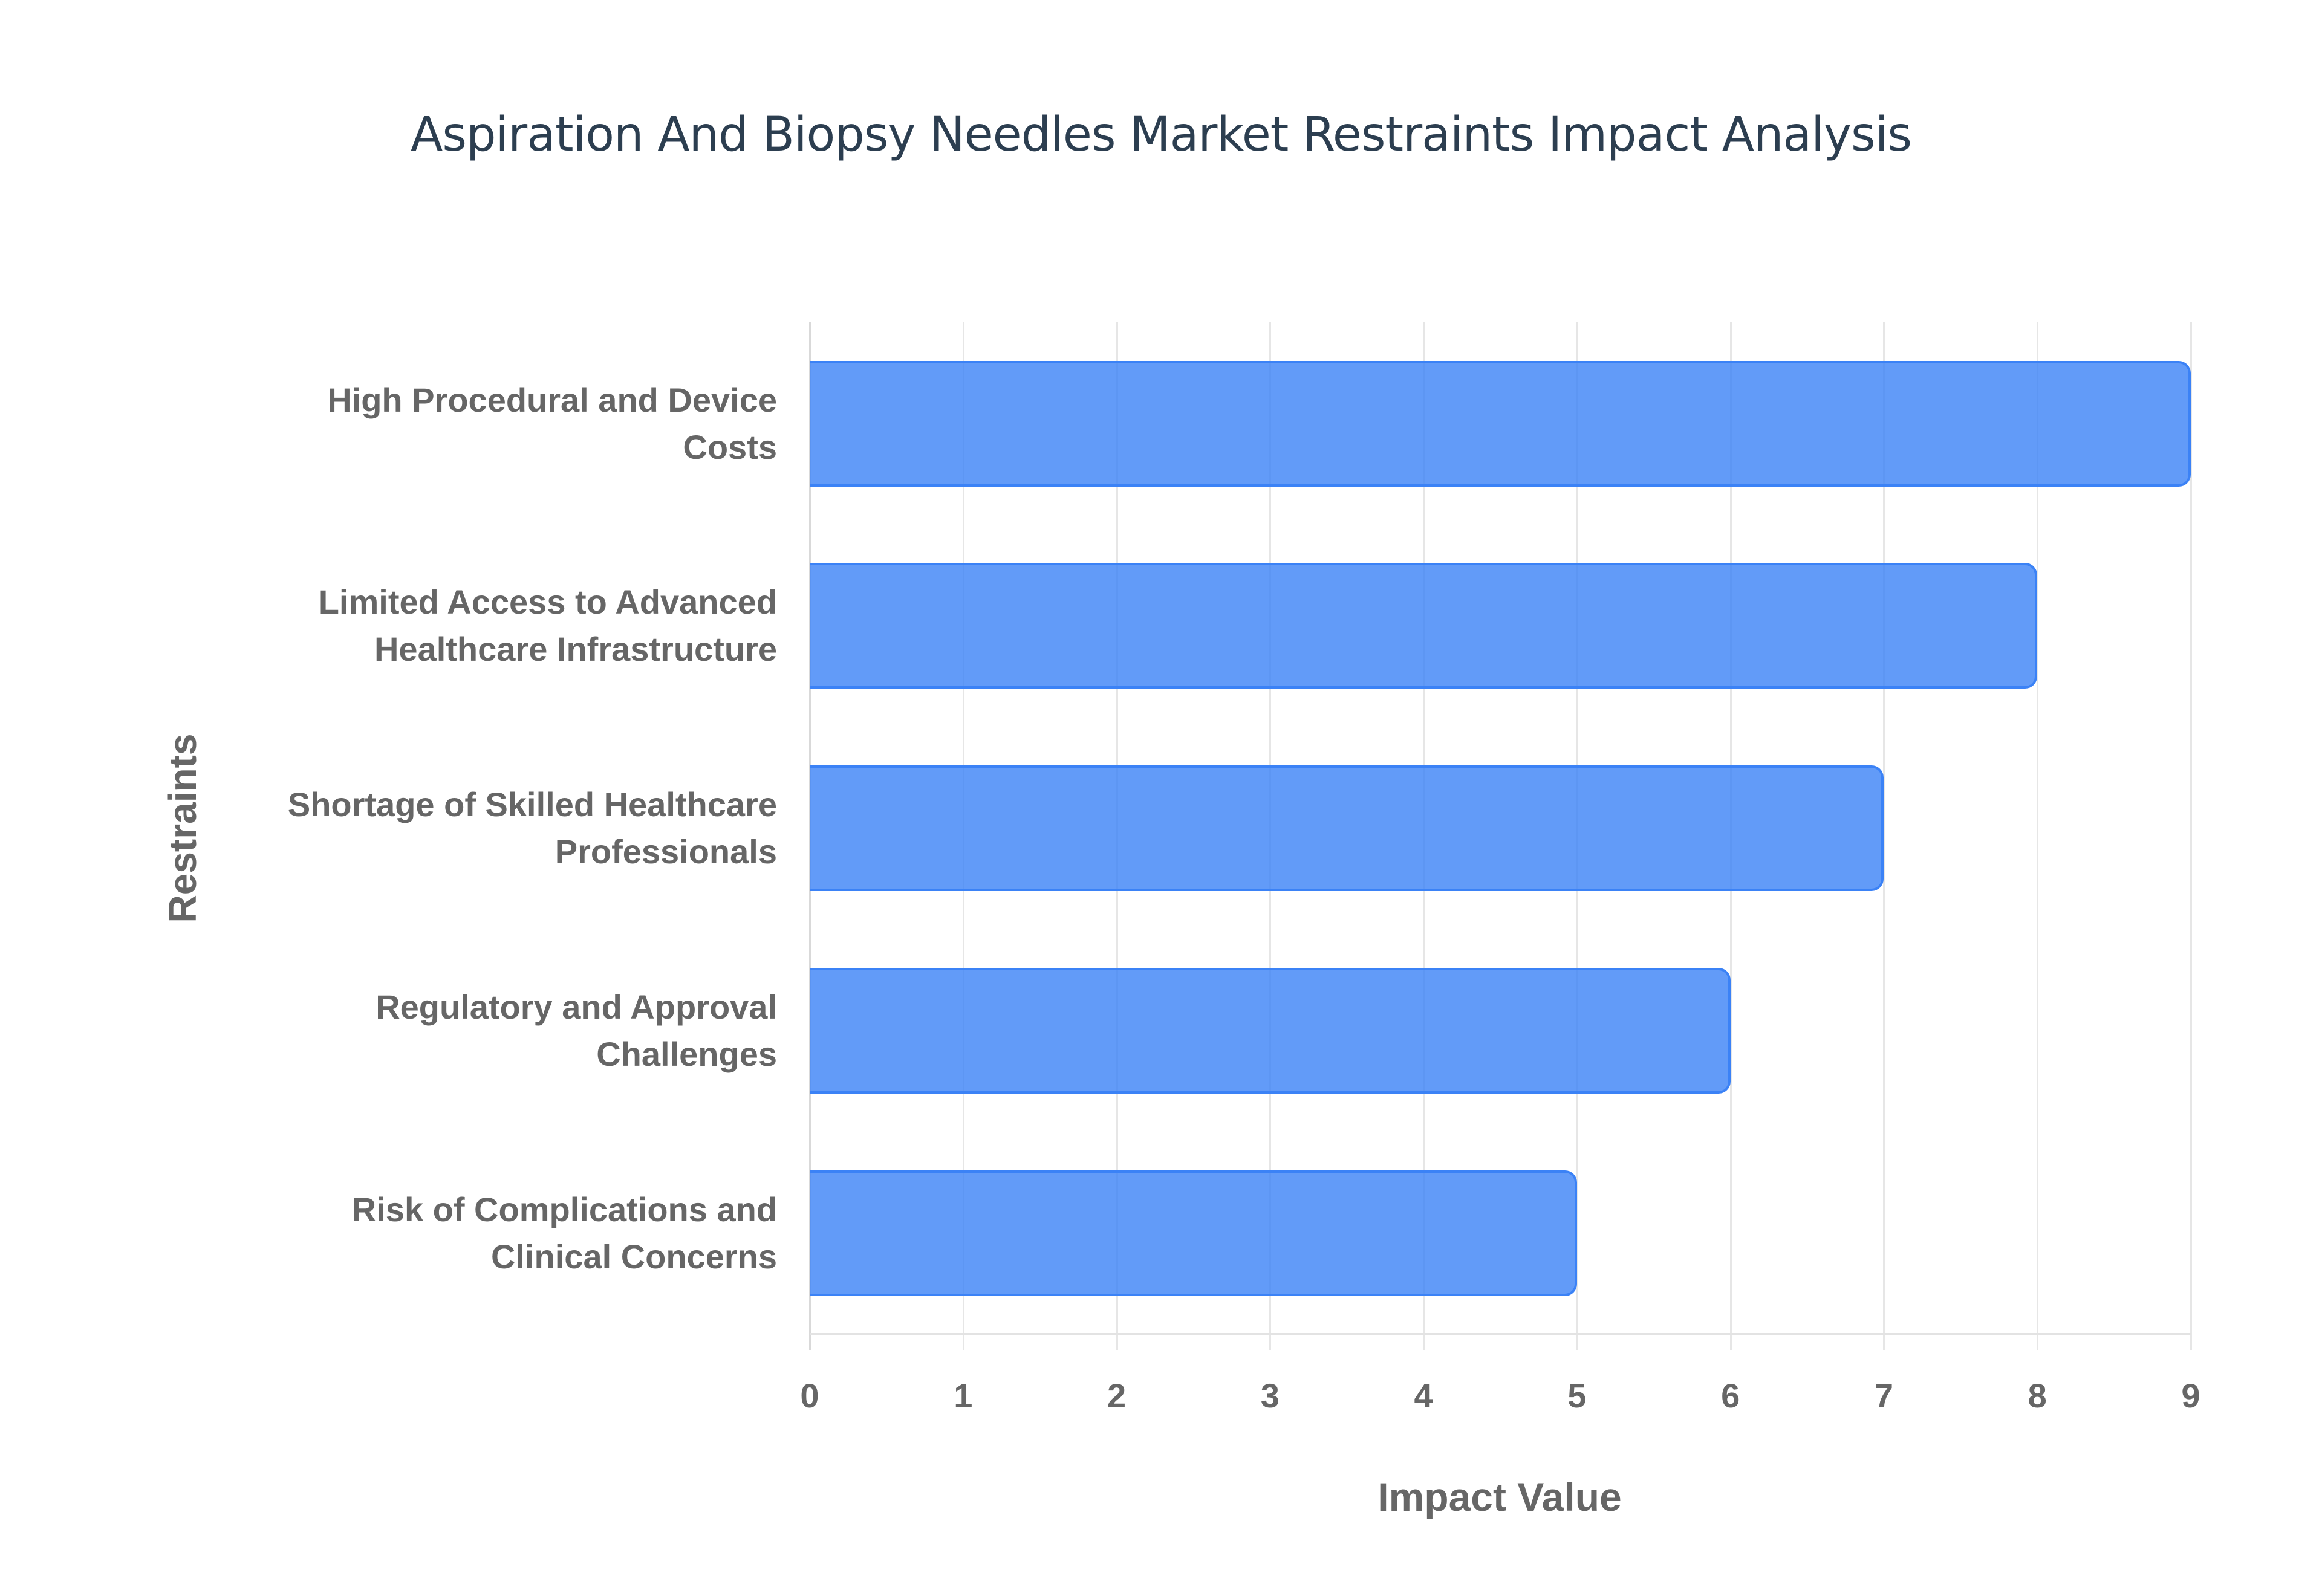  Describe the element at coordinates (963, 1396) in the screenshot. I see `x-tick-label: 1` at that location.